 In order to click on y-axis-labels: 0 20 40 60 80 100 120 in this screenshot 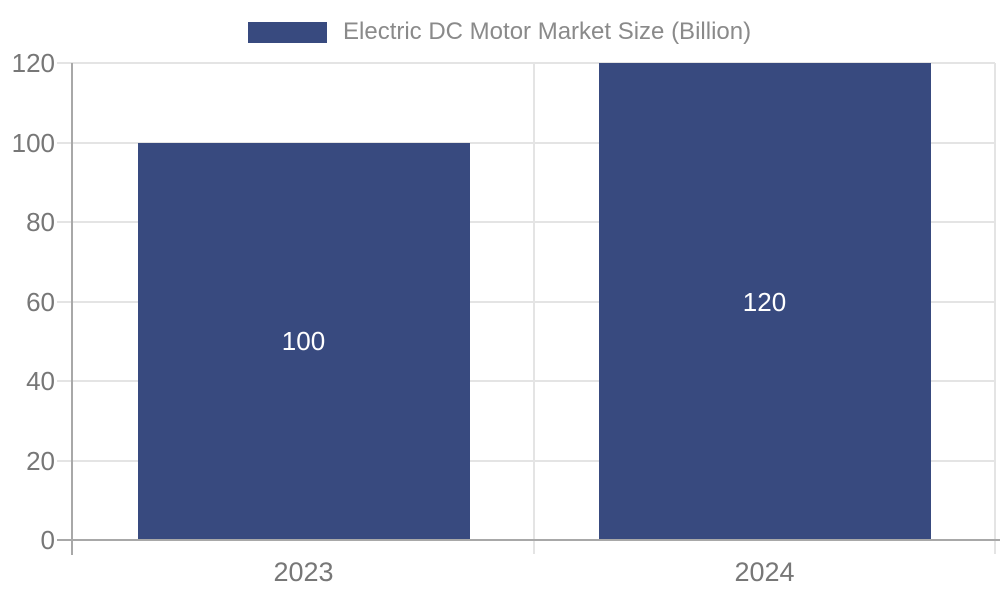, I will do `click(27, 301)`.